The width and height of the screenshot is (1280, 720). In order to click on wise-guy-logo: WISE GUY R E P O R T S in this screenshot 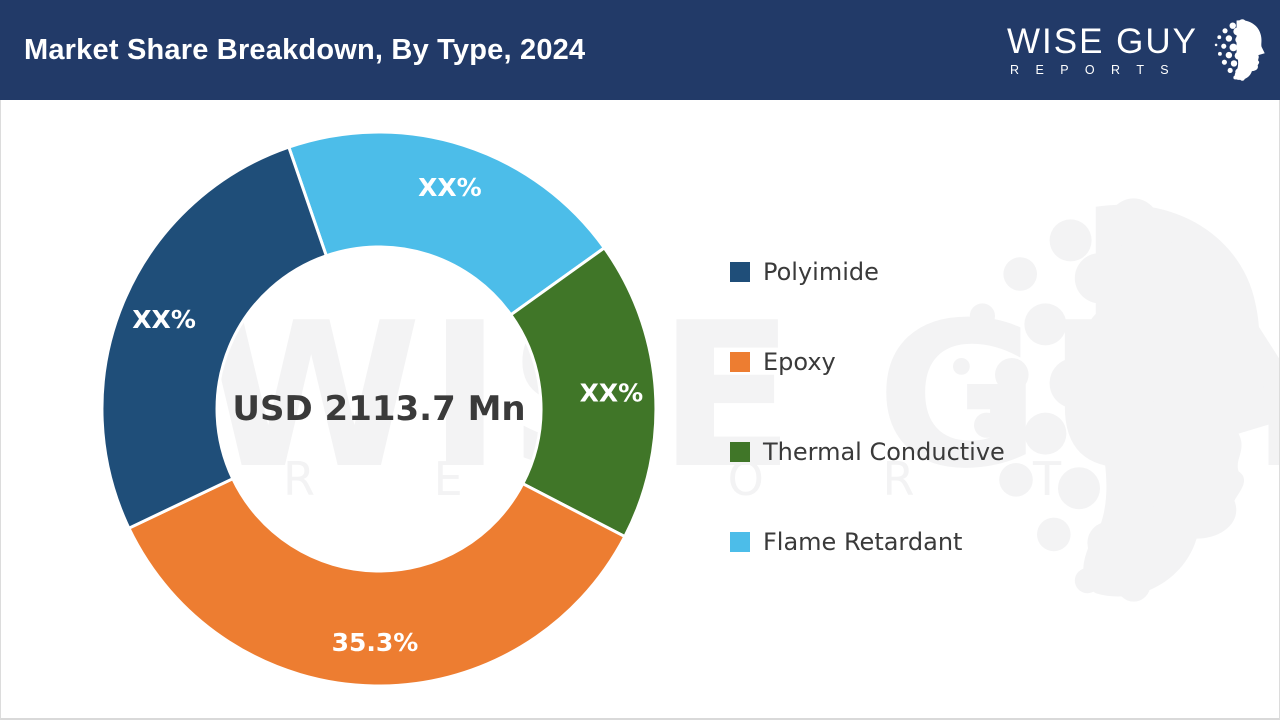, I will do `click(1136, 50)`.